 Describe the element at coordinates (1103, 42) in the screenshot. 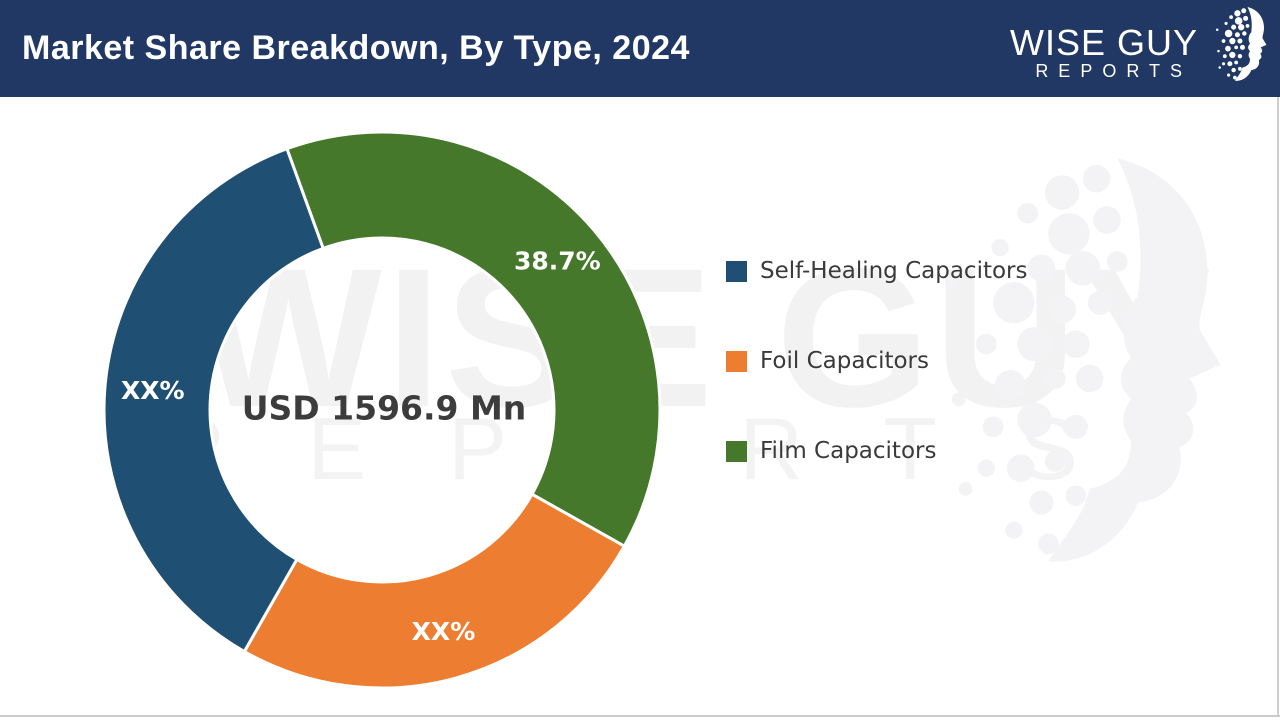

I see `logo-wordmark: WISE GUY` at that location.